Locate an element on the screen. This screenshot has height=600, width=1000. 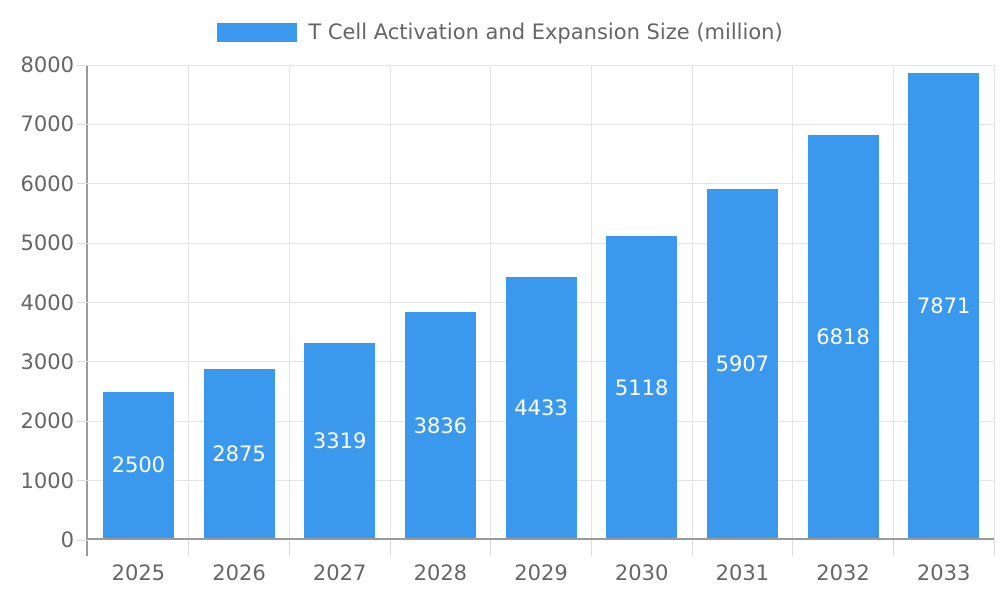
bar-value-label-2031: 5907 is located at coordinates (742, 364).